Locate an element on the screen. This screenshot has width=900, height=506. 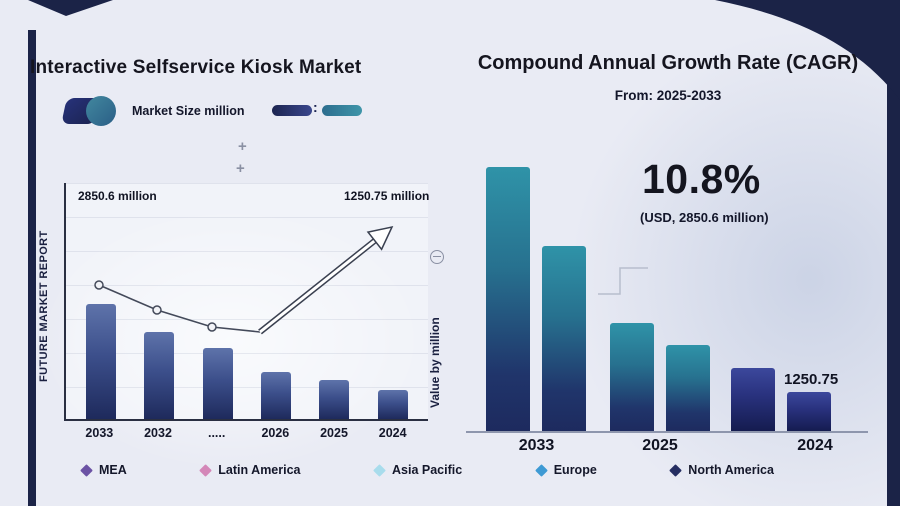
legend-pill-teal is located at coordinates (342, 110).